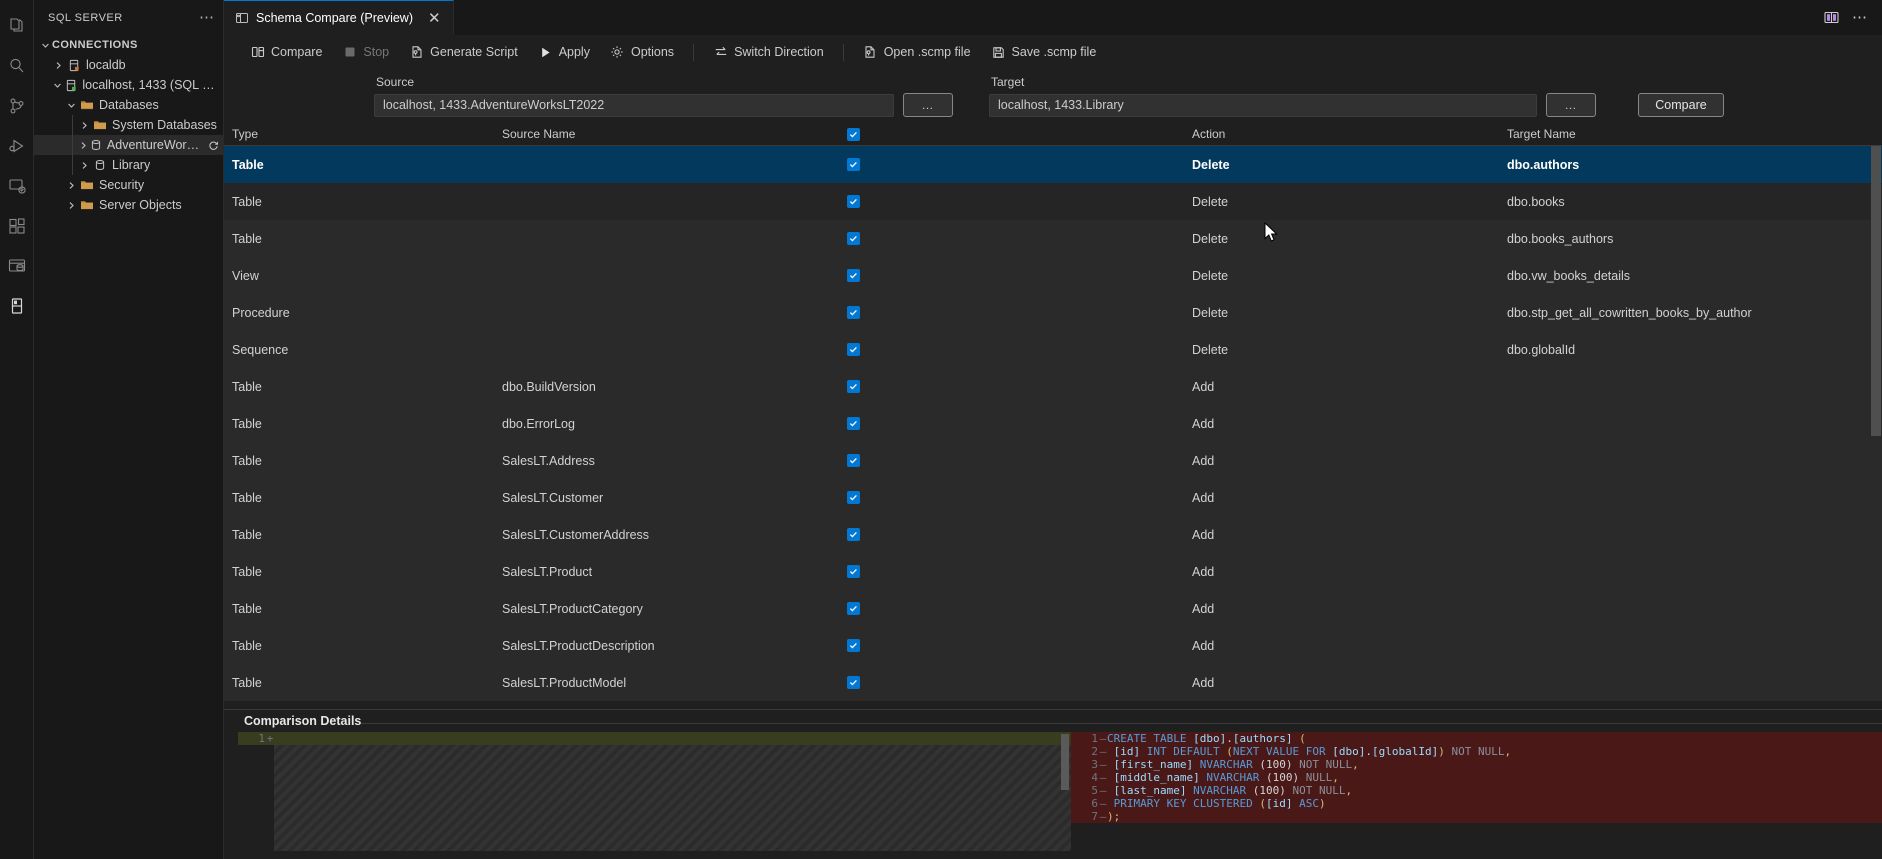 The image size is (1882, 859). I want to click on source-input: localhost, 1433.AdventureWorksLT2022, so click(634, 105).